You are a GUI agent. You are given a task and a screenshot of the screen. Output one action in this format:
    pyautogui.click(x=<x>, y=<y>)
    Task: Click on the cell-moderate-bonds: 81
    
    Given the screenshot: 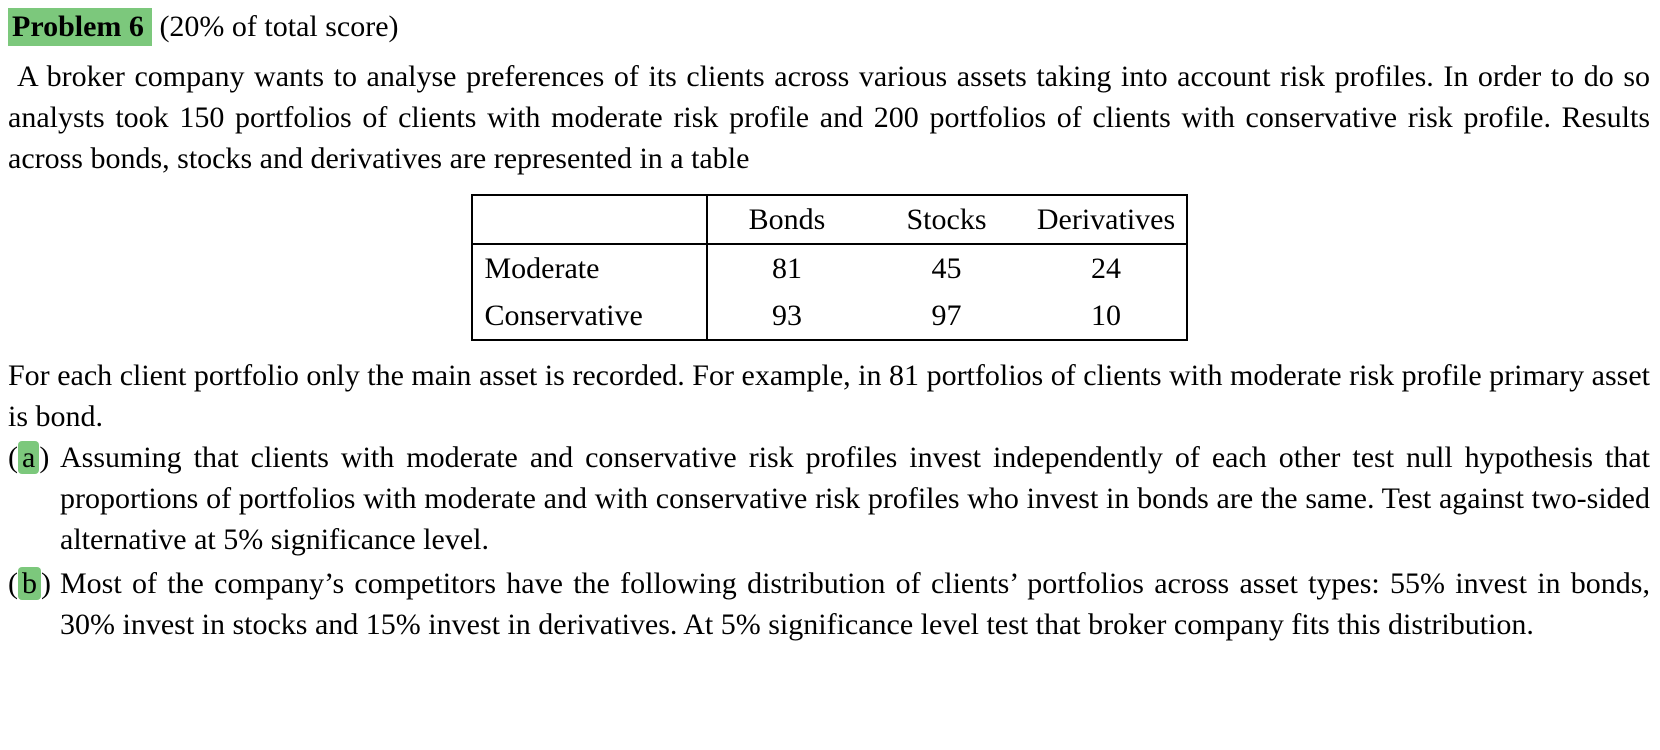 What is the action you would take?
    pyautogui.click(x=787, y=268)
    